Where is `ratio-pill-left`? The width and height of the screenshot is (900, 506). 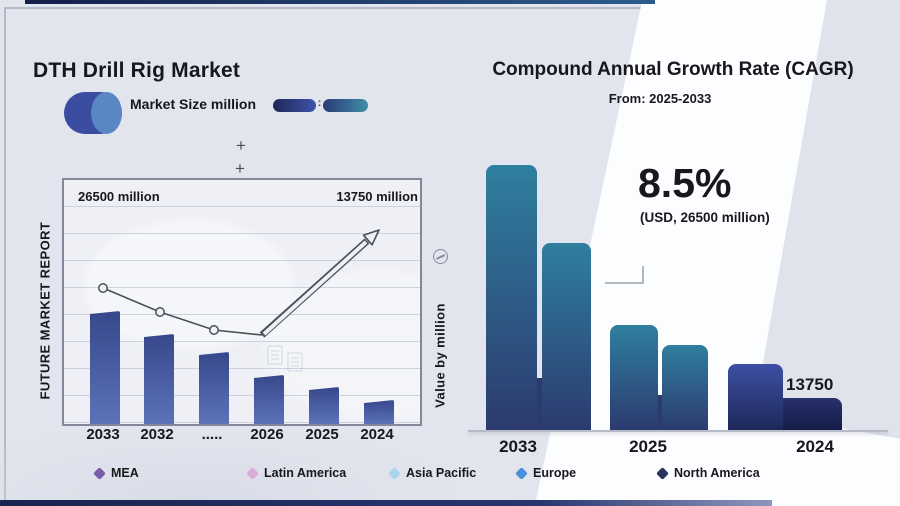 ratio-pill-left is located at coordinates (294, 105).